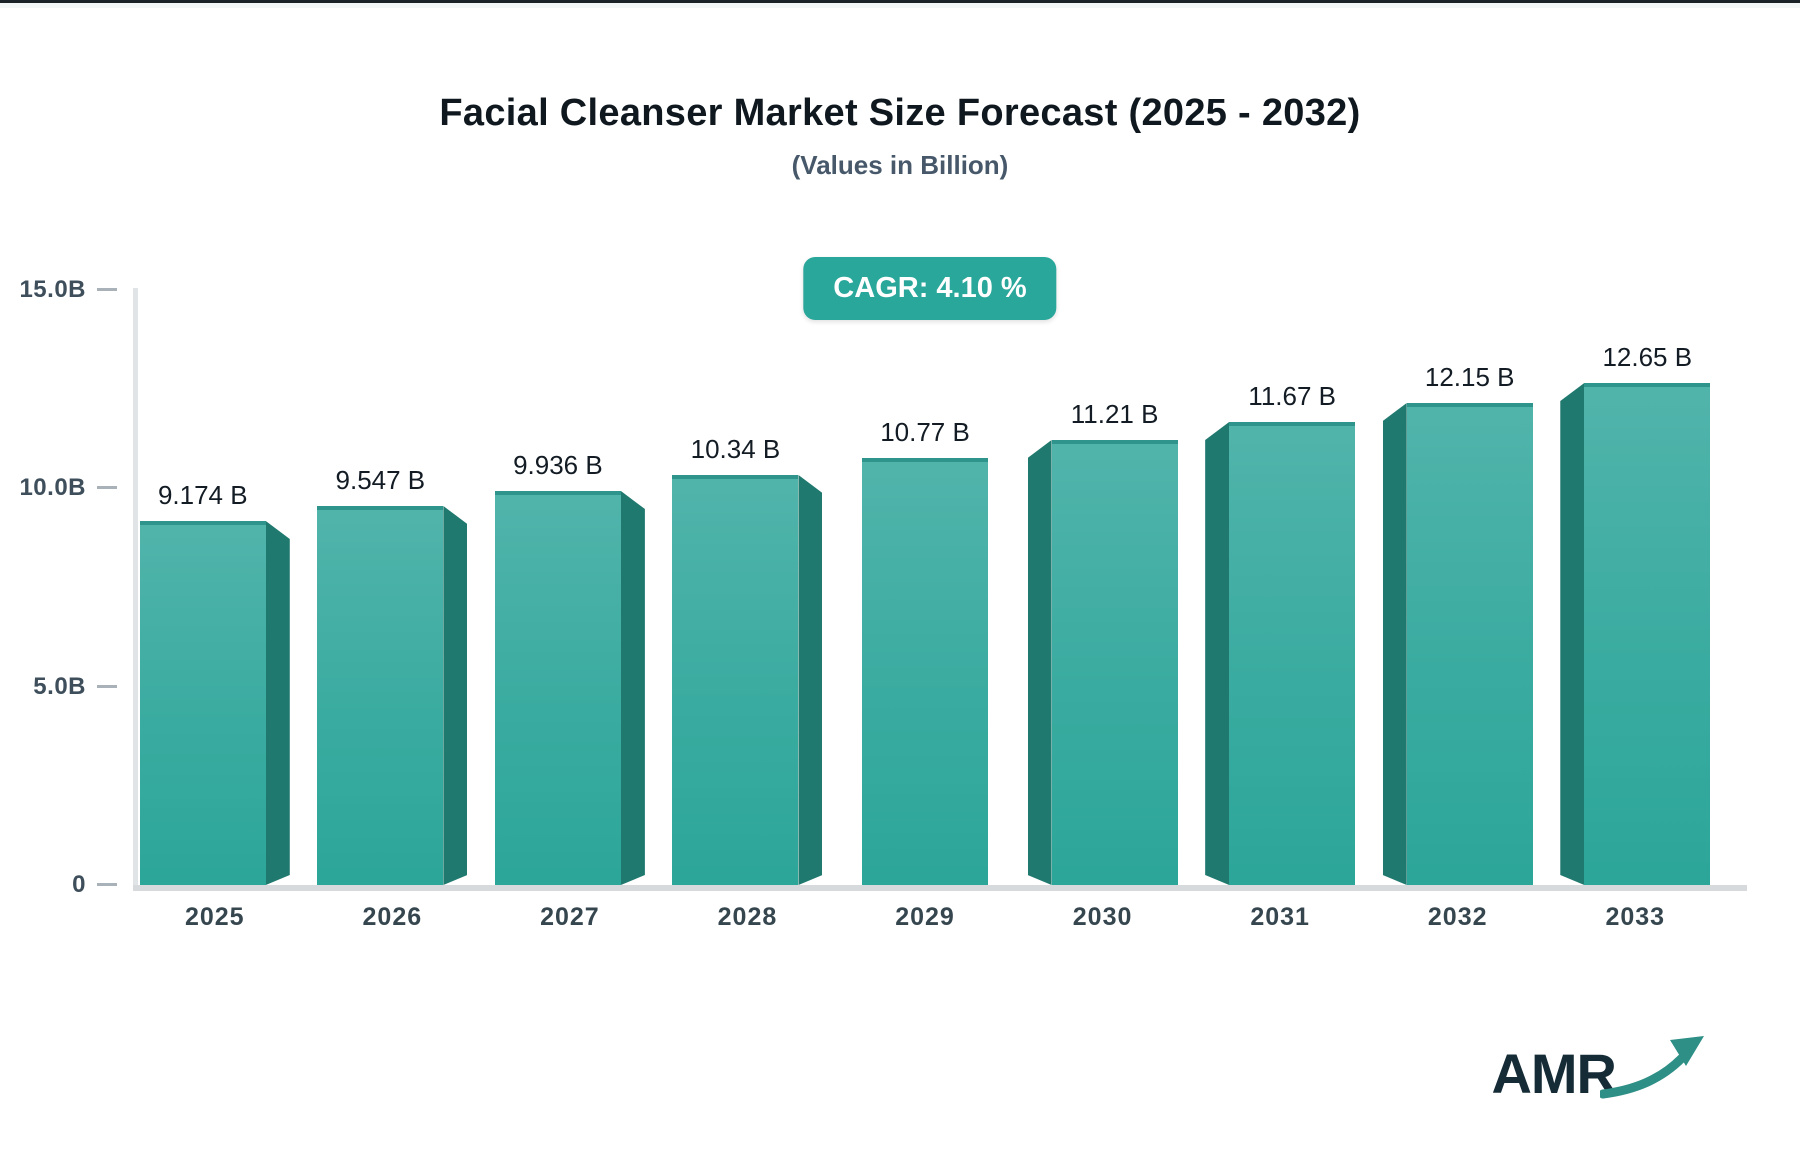 Image resolution: width=1800 pixels, height=1156 pixels. I want to click on bar-slot: 12.15 B, so click(1458, 587).